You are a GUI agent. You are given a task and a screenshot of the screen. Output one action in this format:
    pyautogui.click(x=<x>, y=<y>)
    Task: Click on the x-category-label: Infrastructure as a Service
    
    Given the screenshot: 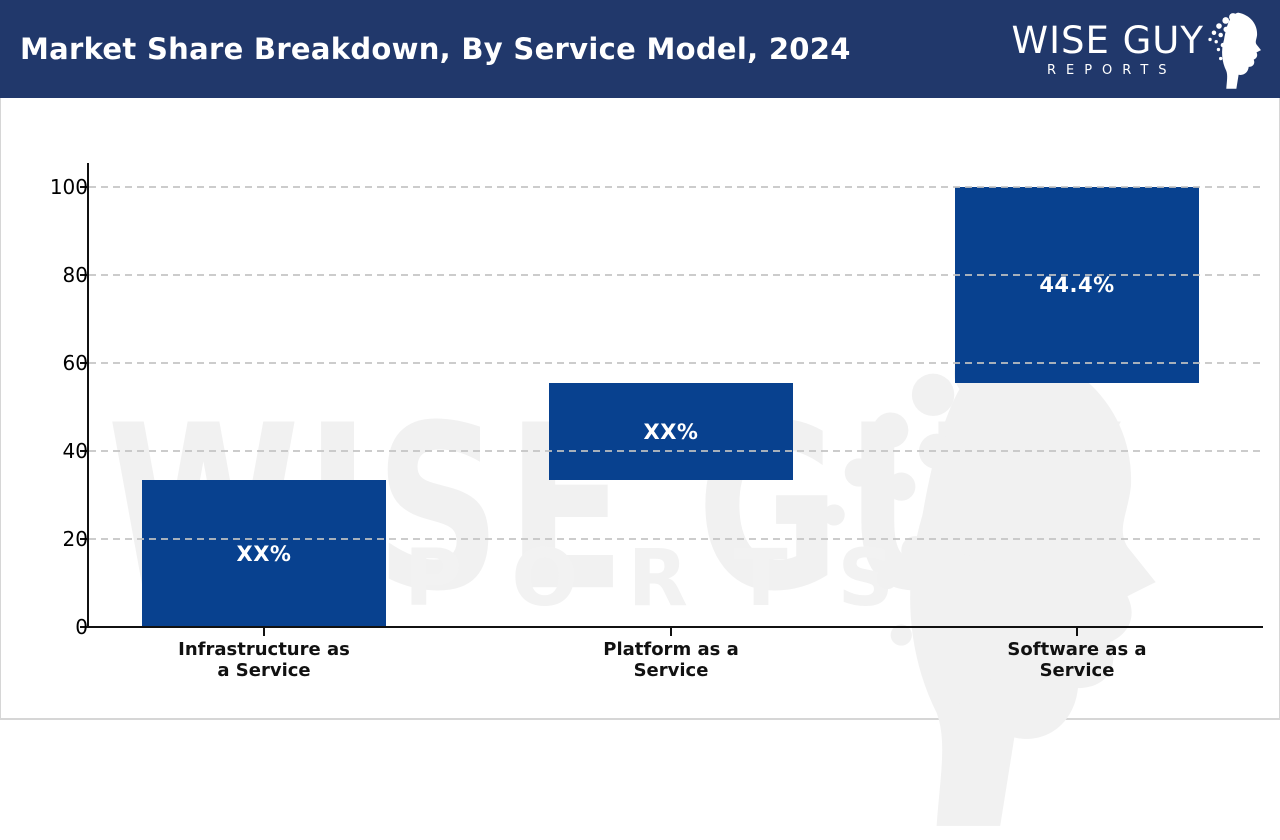 What is the action you would take?
    pyautogui.click(x=264, y=660)
    